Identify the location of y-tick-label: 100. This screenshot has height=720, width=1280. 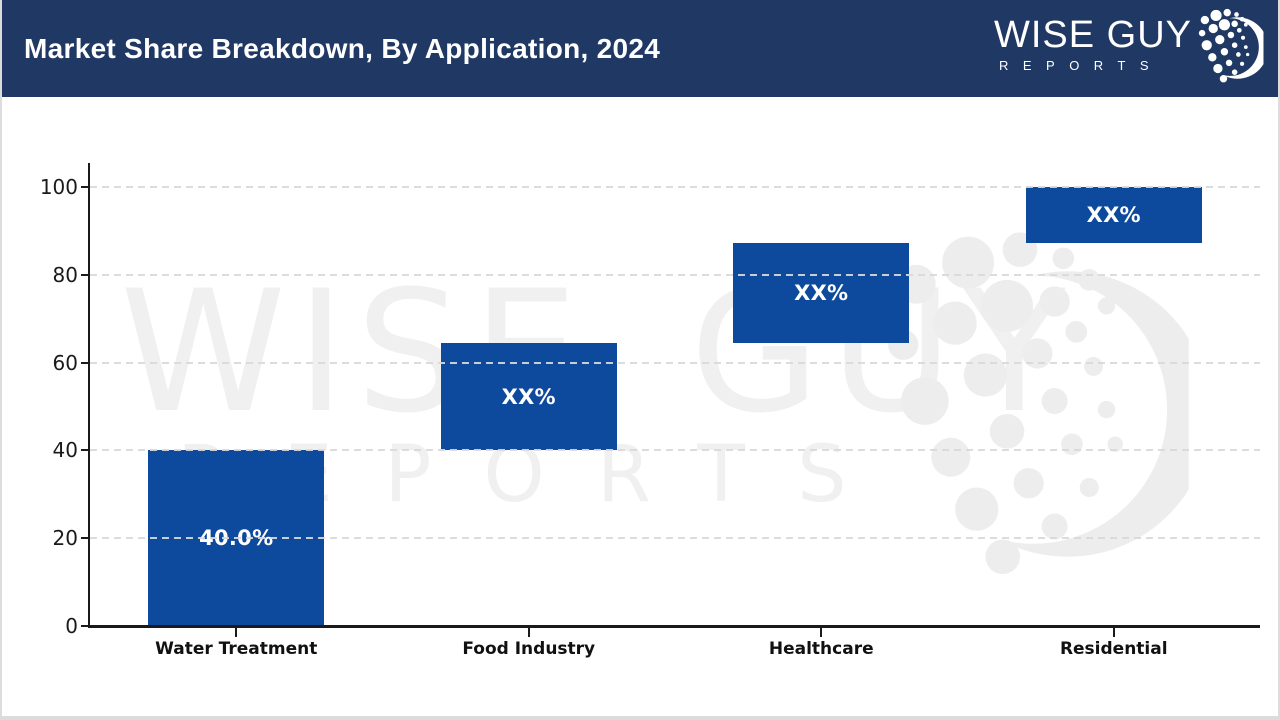
(58, 187).